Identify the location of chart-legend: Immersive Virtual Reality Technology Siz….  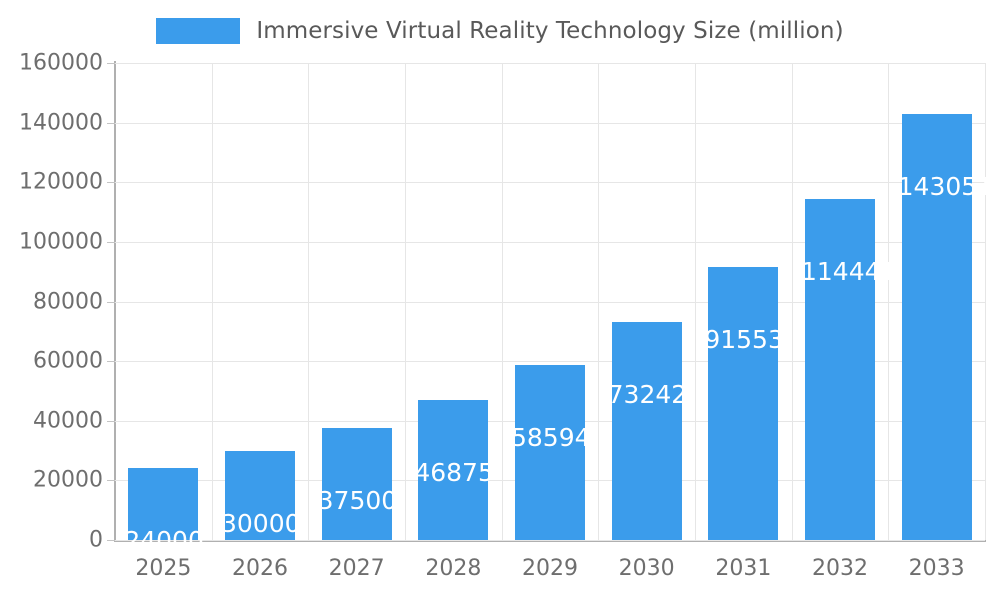
(500, 31).